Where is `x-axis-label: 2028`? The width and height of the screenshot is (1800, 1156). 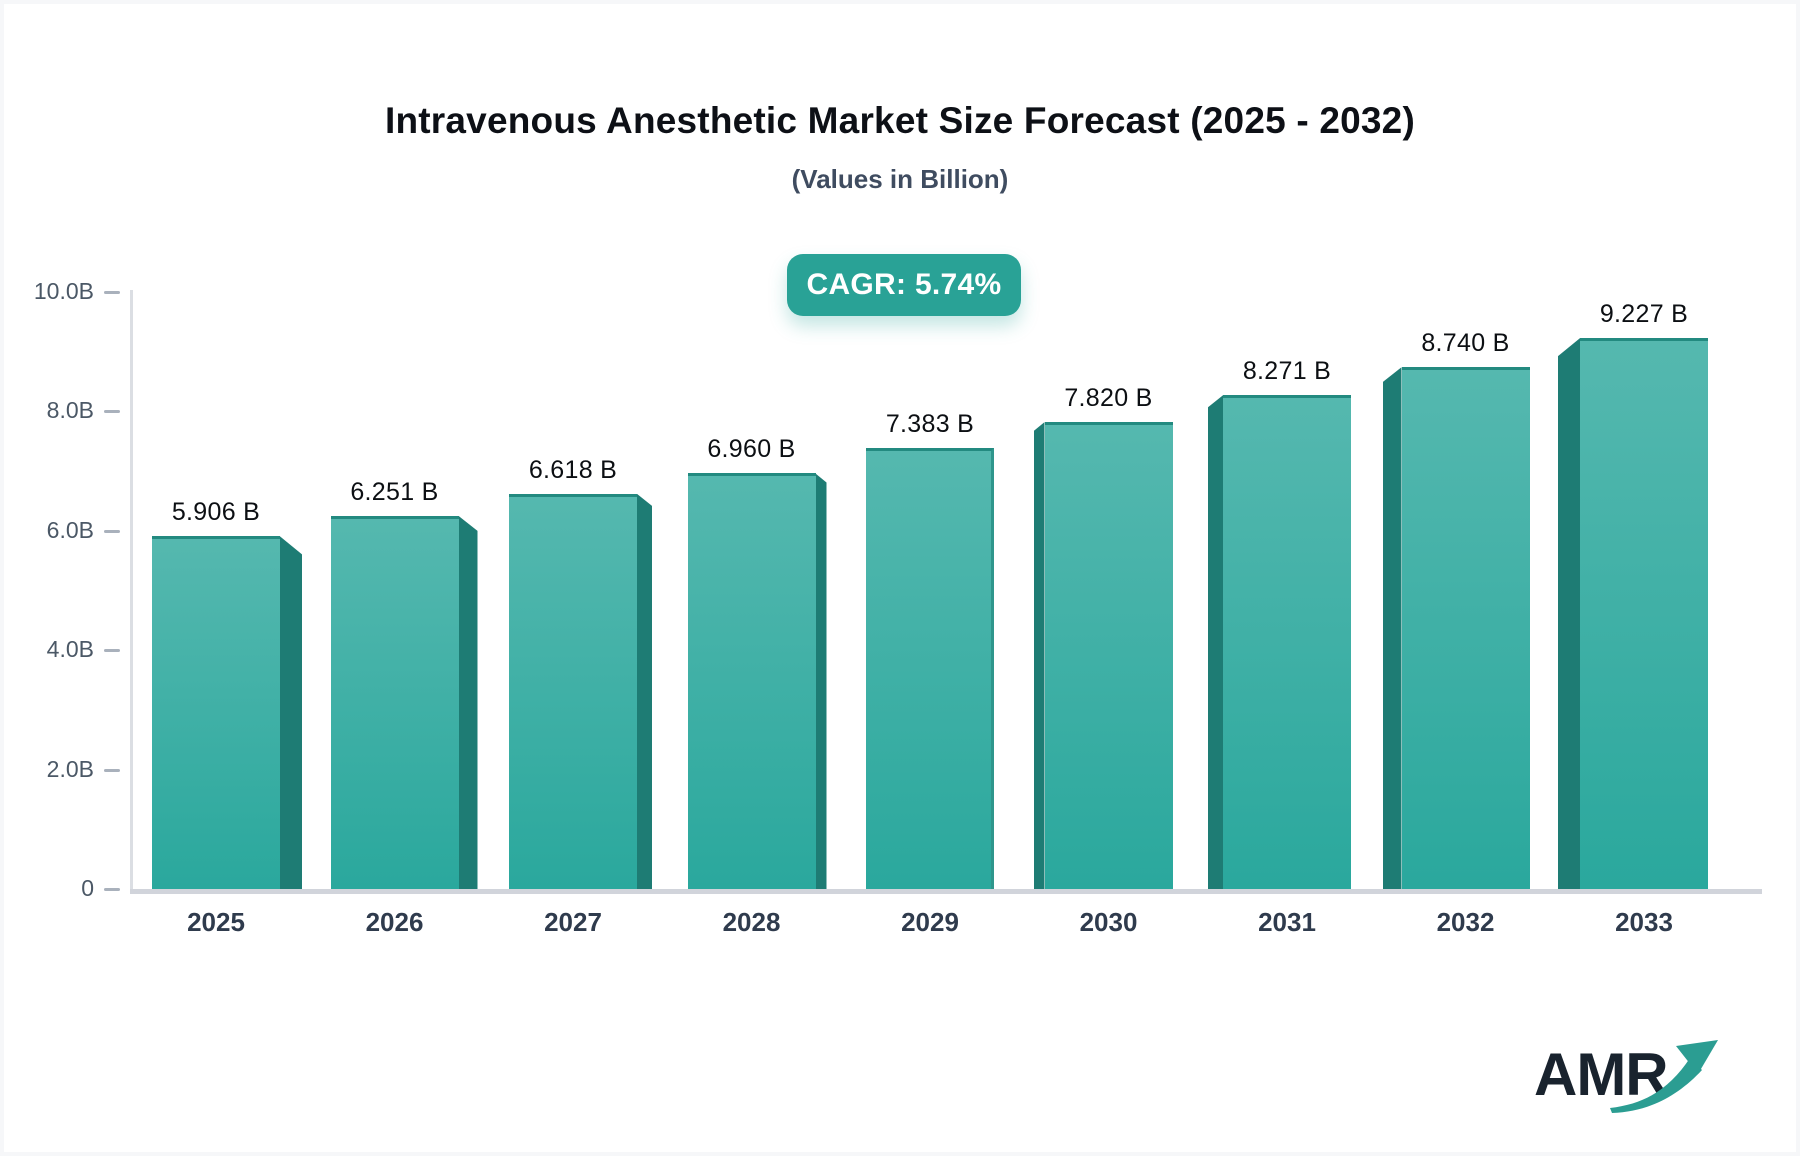
x-axis-label: 2028 is located at coordinates (751, 922).